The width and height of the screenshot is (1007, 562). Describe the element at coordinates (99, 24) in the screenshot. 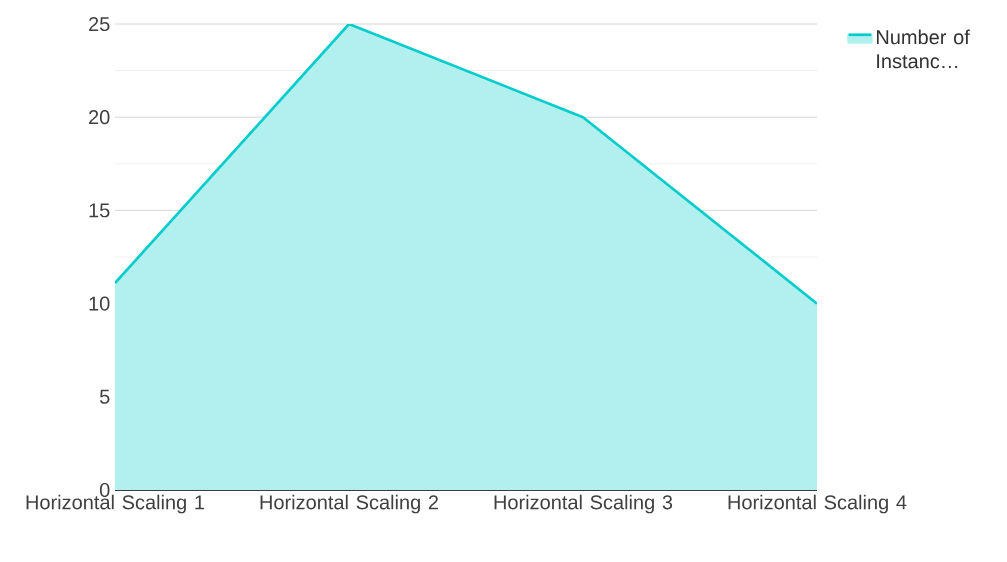

I see `y-tick-label: 25` at that location.